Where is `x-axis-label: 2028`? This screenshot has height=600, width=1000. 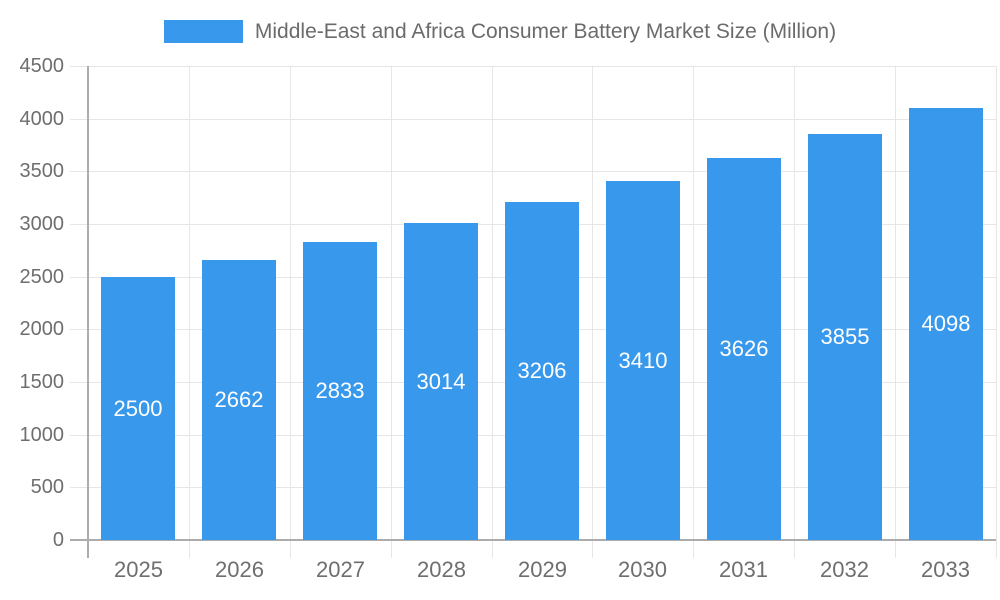
x-axis-label: 2028 is located at coordinates (441, 569).